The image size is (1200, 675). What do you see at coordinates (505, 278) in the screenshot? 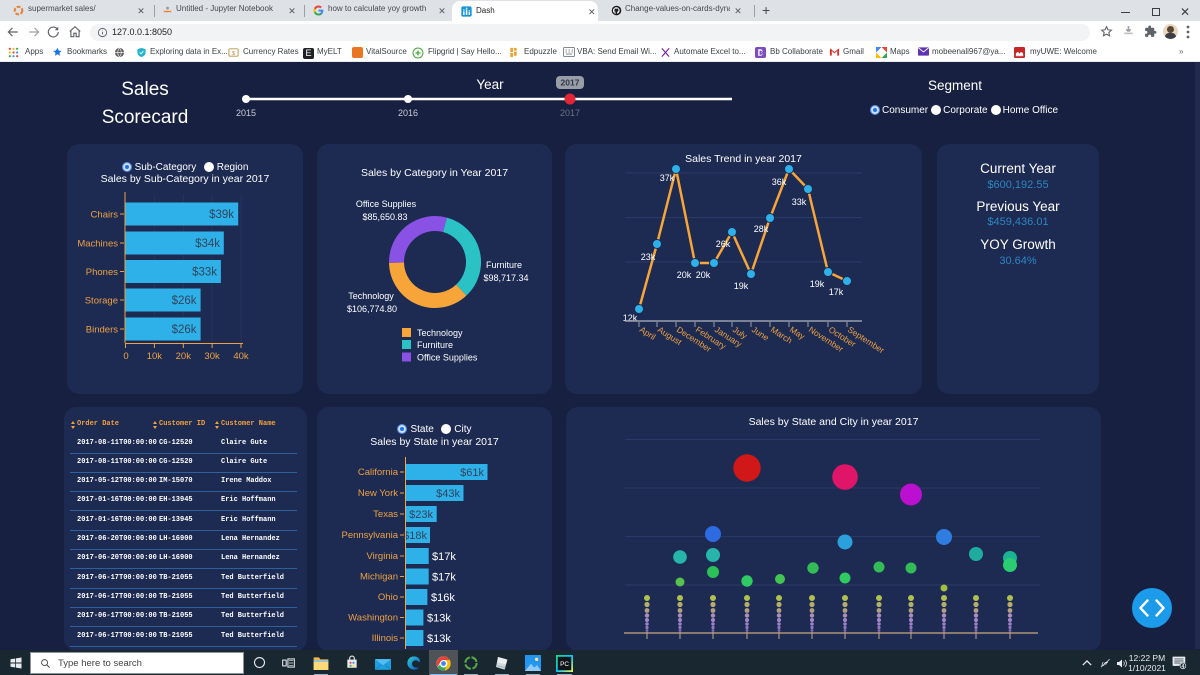
I see `svg-text: $98,717.34` at bounding box center [505, 278].